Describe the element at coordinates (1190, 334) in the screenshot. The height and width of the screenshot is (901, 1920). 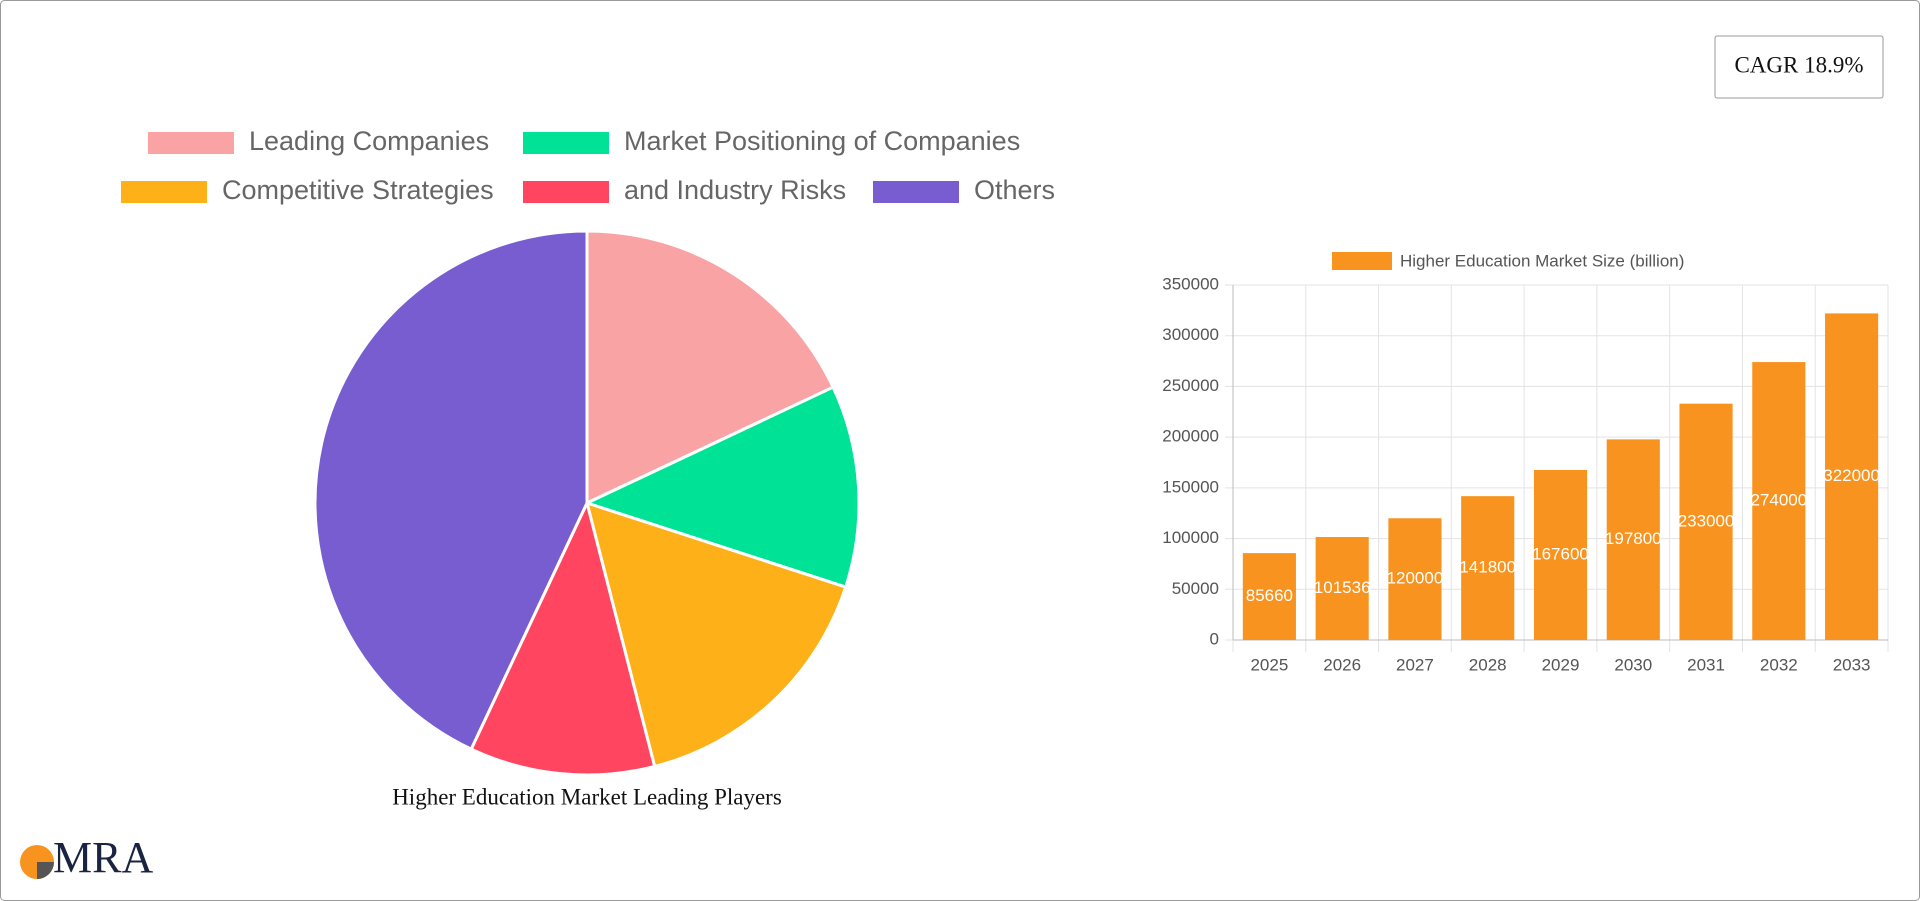
I see `y-tick-label: 300000` at that location.